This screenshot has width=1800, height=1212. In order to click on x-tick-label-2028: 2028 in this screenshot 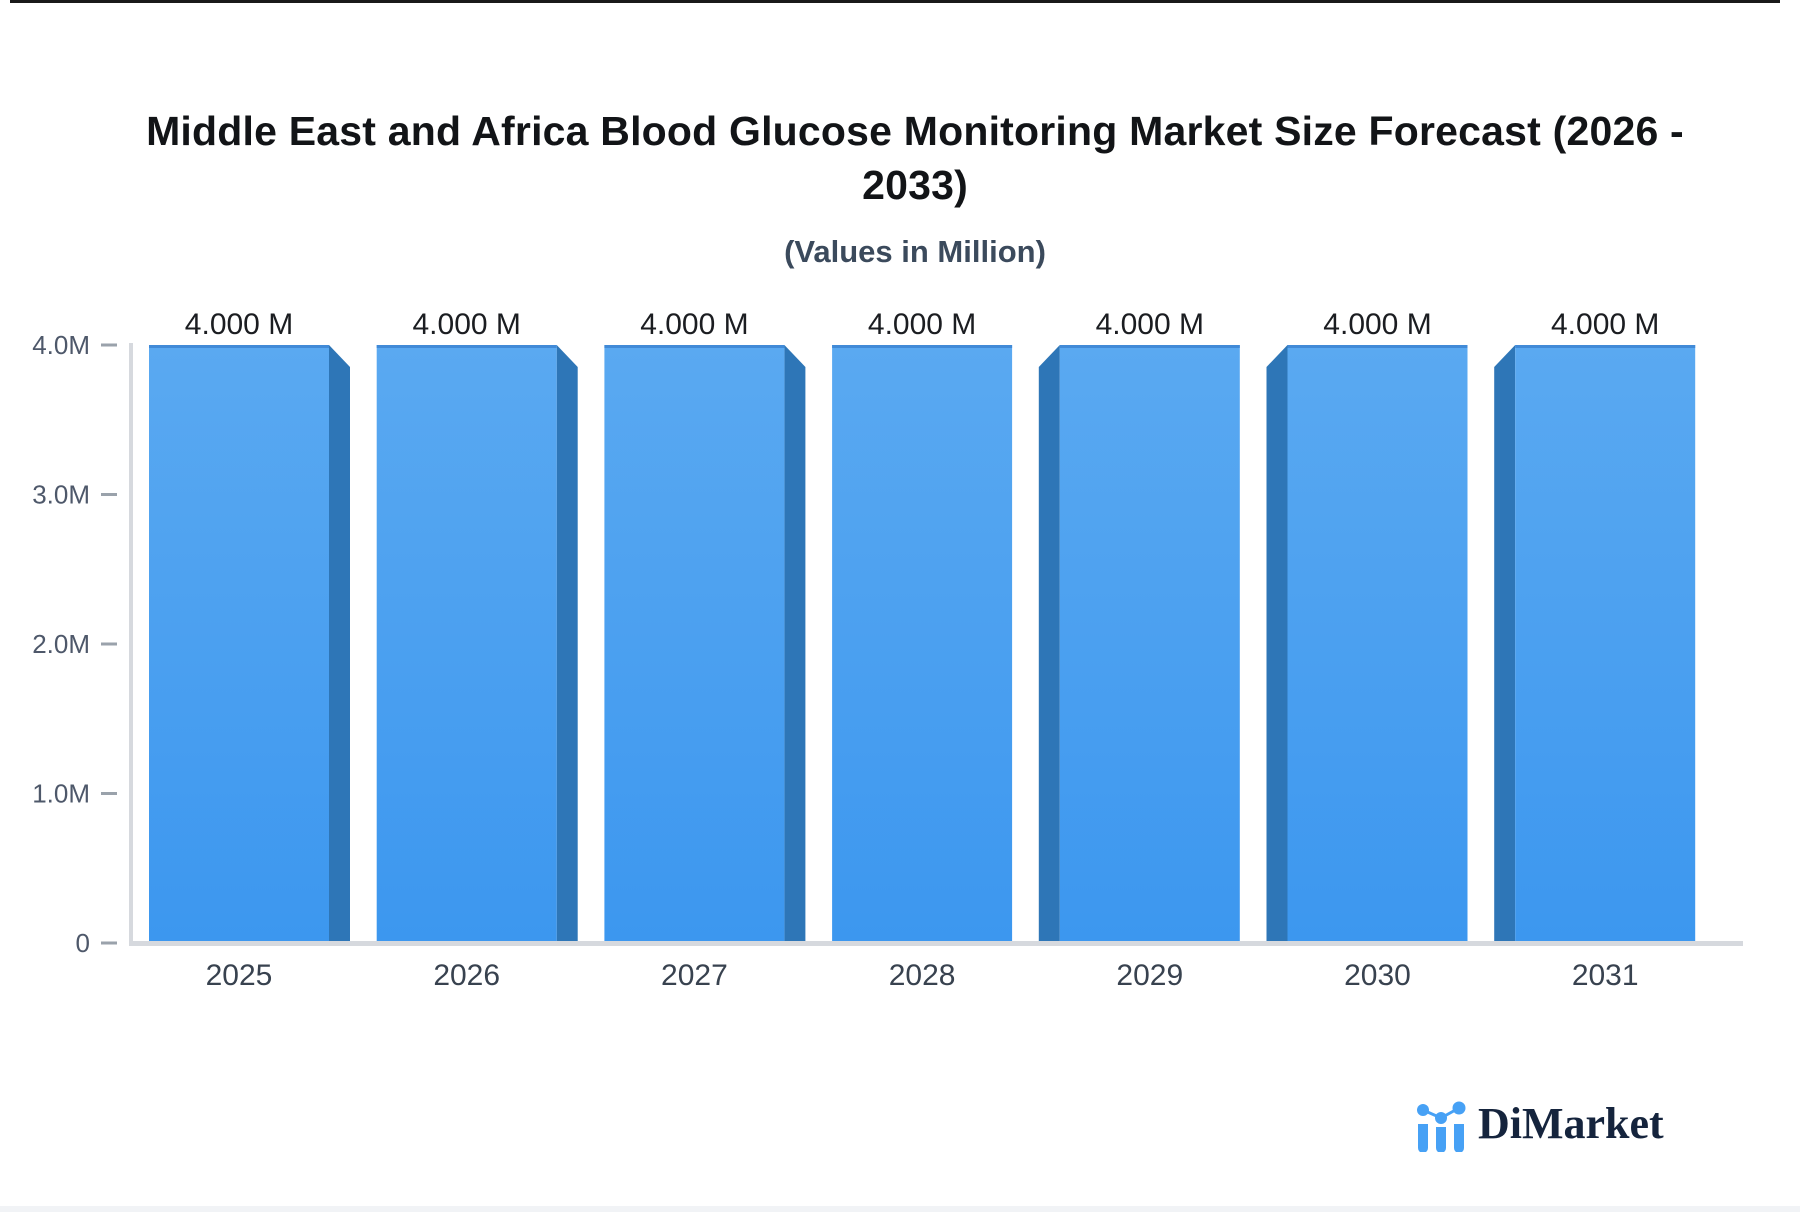, I will do `click(922, 975)`.